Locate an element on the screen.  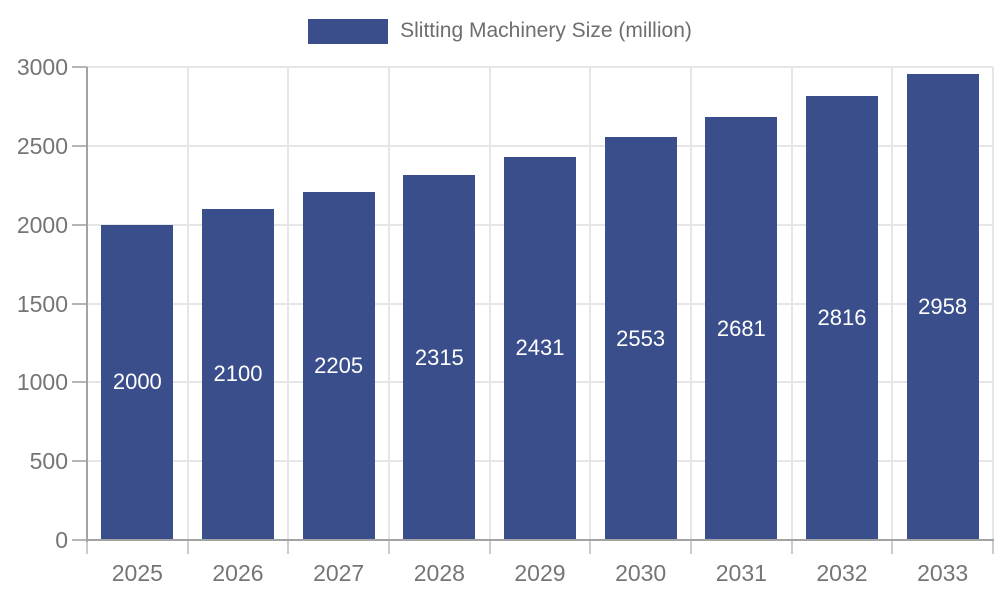
bar-value-label: 2958 is located at coordinates (943, 306).